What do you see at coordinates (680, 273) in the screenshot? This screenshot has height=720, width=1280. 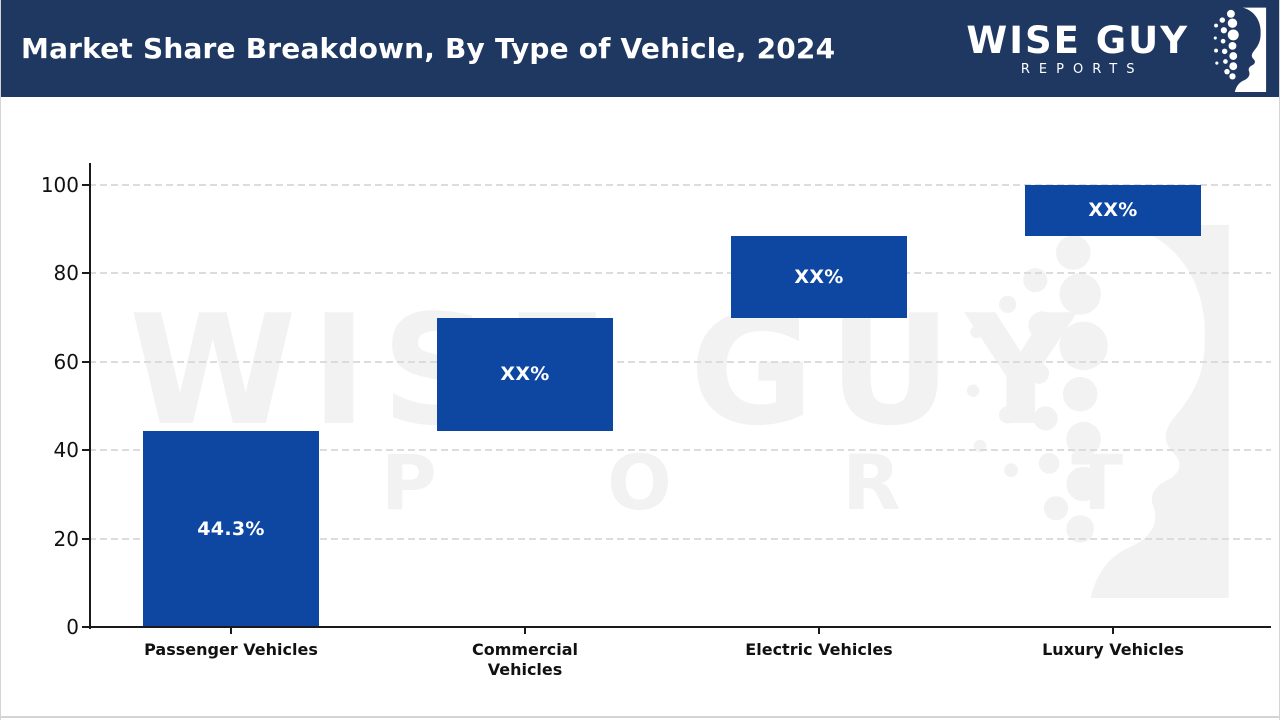 I see `gridline-y80` at bounding box center [680, 273].